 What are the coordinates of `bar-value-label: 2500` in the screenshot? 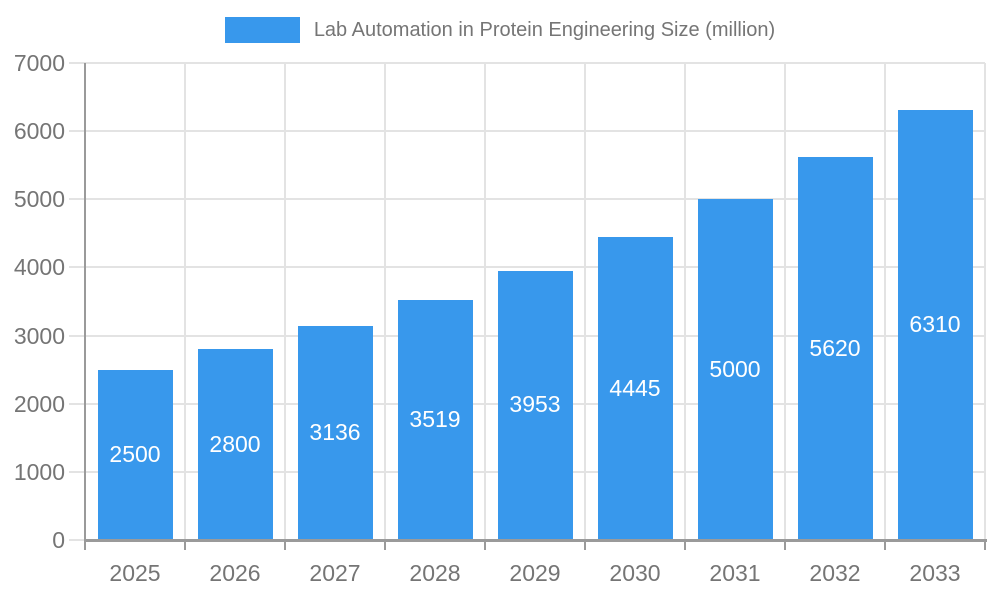 It's located at (135, 453).